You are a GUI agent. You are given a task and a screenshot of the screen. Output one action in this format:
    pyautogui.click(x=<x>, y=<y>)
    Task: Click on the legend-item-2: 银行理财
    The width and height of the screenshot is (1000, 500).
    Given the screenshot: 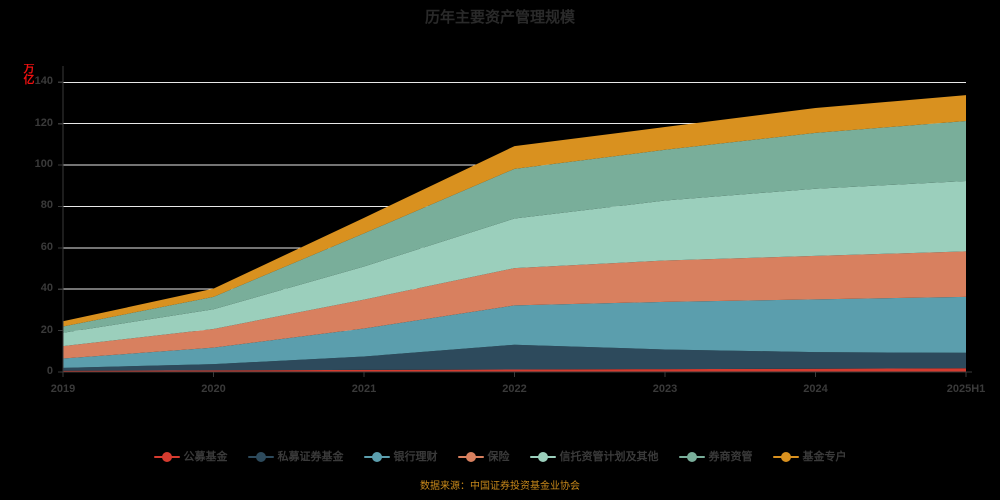 What is the action you would take?
    pyautogui.click(x=400, y=457)
    